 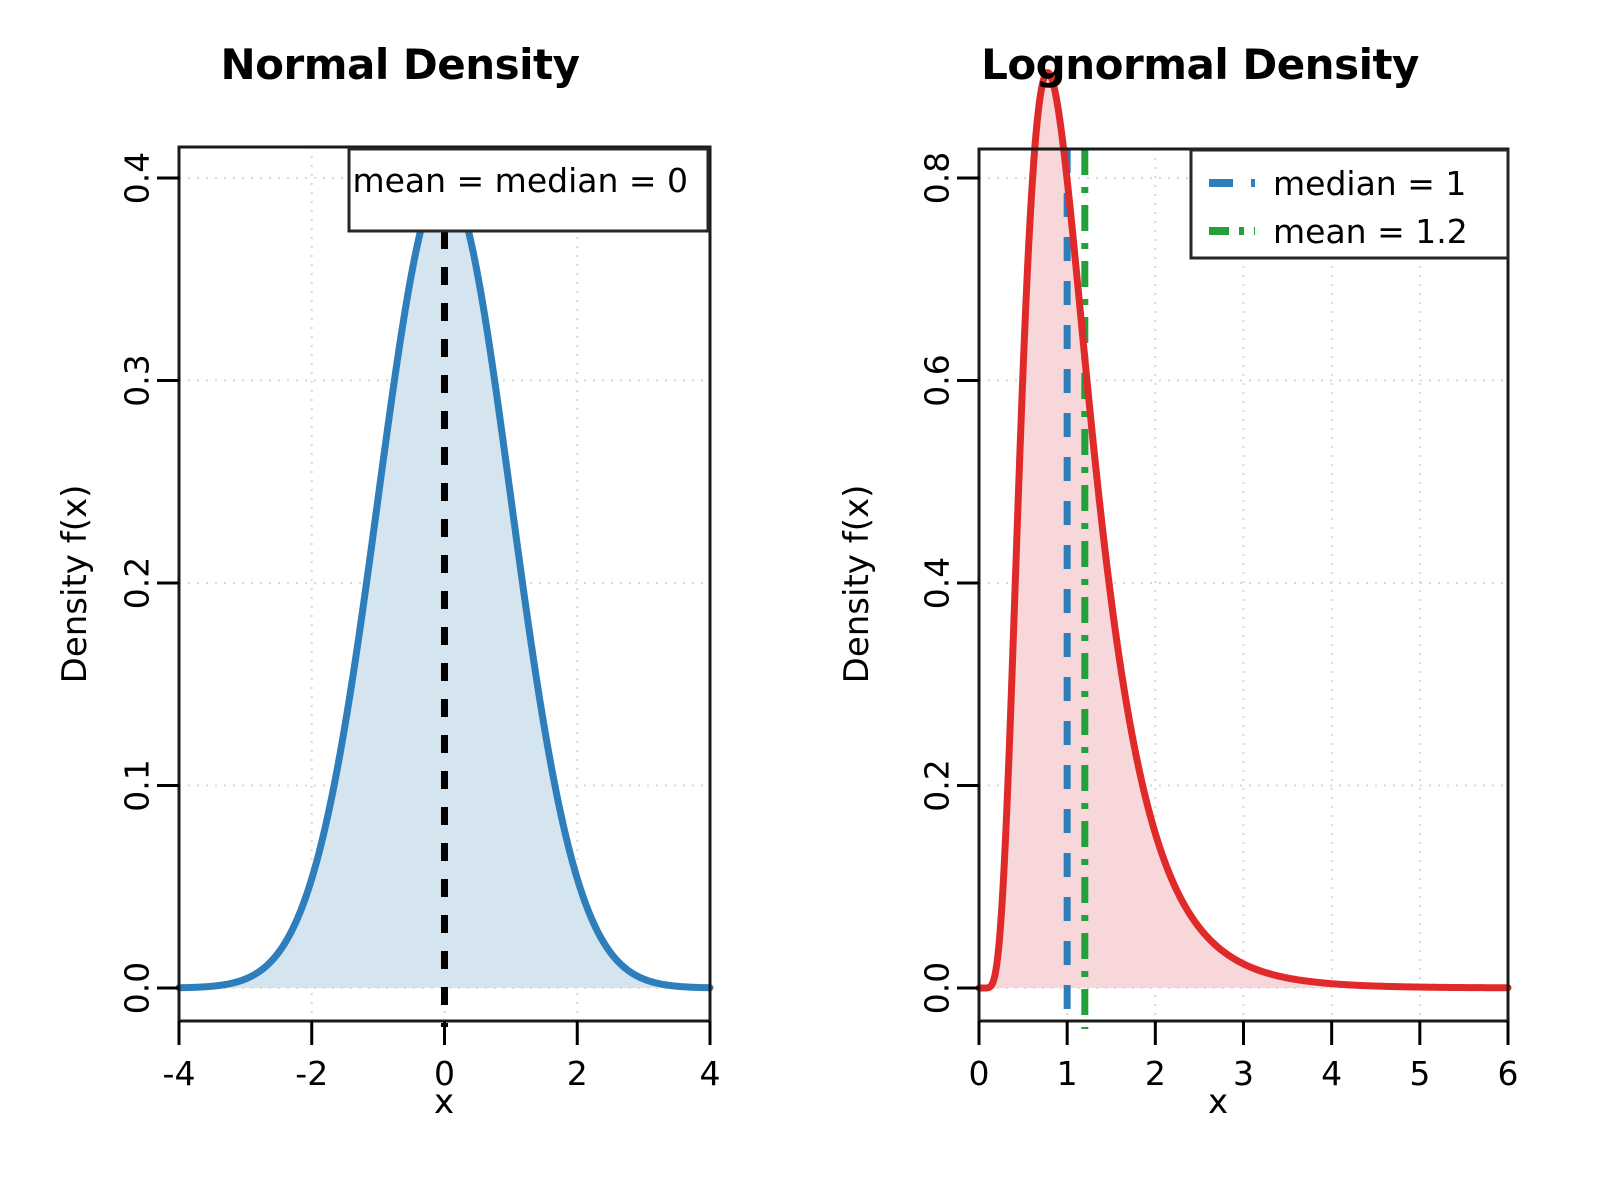 What do you see at coordinates (400, 64) in the screenshot?
I see `panel-title-normal: Normal Density` at bounding box center [400, 64].